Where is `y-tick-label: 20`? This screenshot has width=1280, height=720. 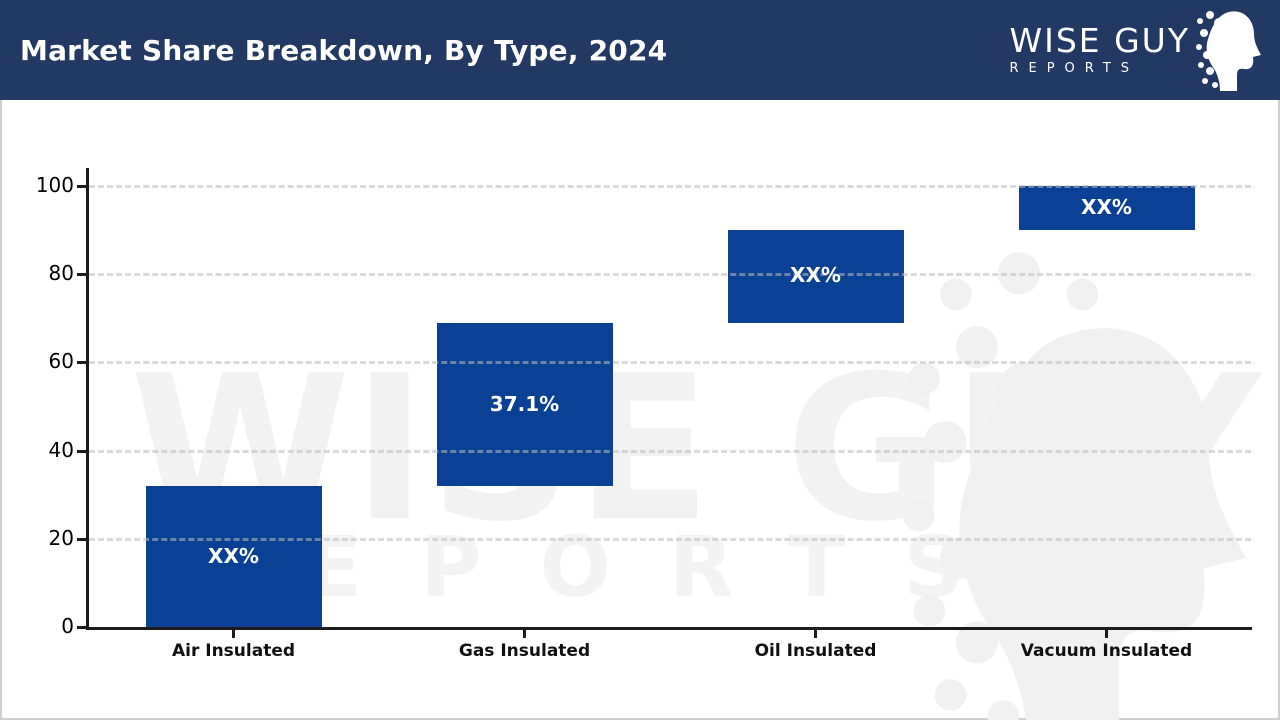
y-tick-label: 20 is located at coordinates (61, 537).